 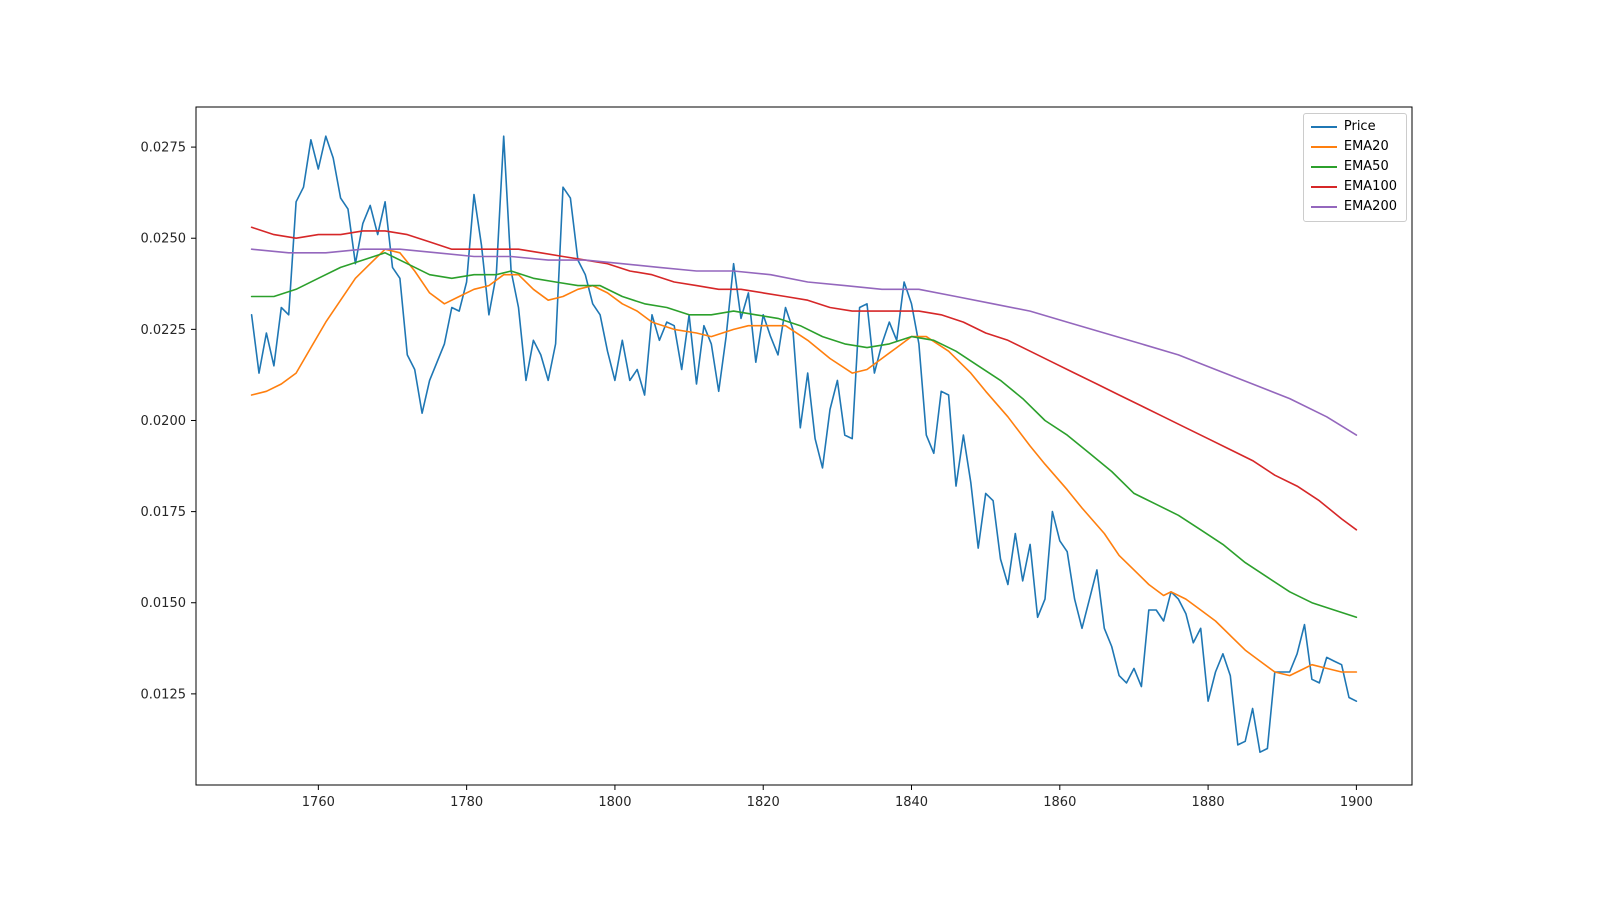 What do you see at coordinates (164, 239) in the screenshot?
I see `y-tick-label: 0.0250` at bounding box center [164, 239].